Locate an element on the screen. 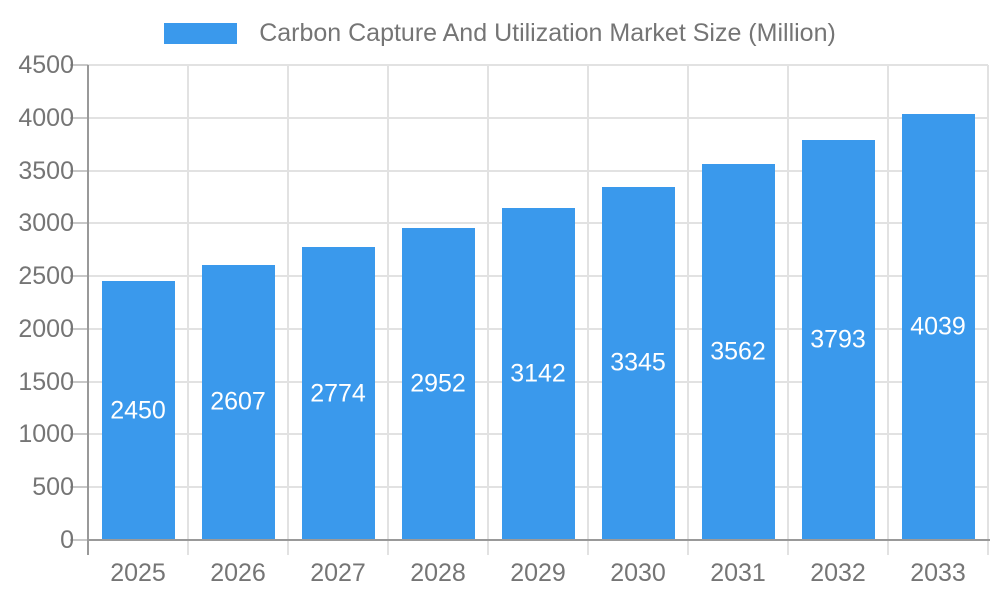 This screenshot has height=600, width=1000. y-axis-label: 1000 is located at coordinates (46, 434).